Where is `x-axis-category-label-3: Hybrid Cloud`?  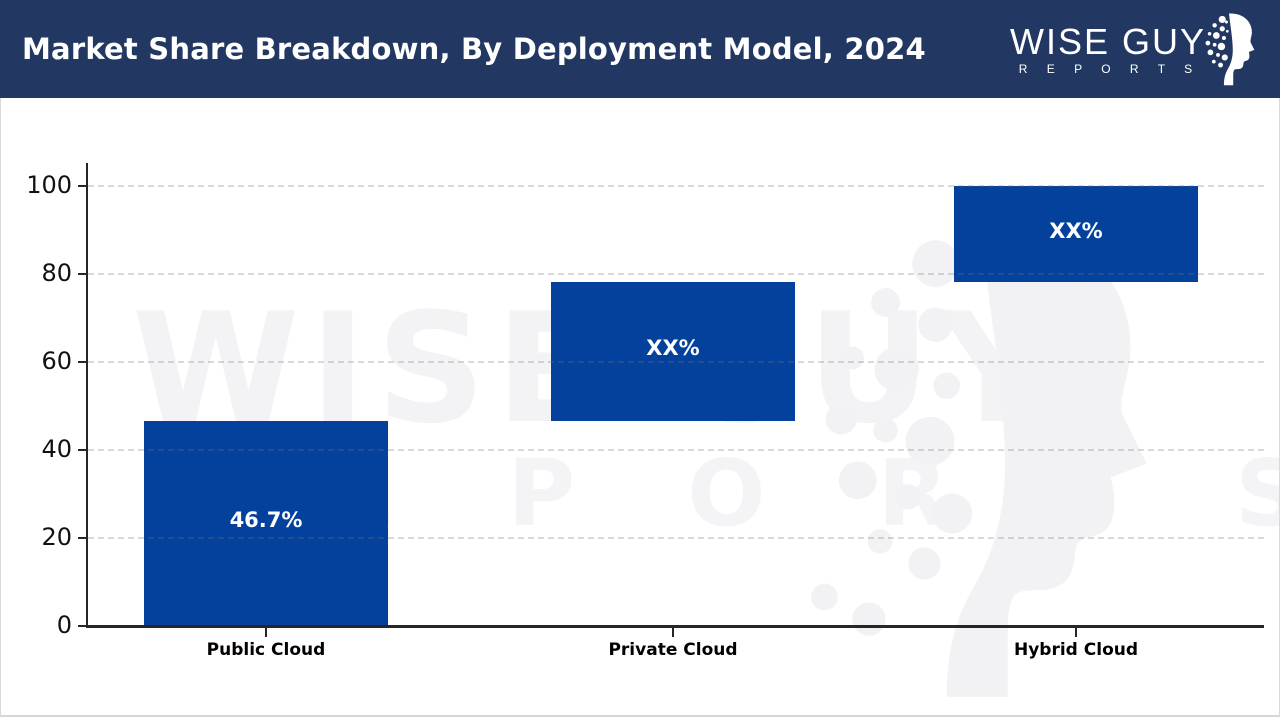 x-axis-category-label-3: Hybrid Cloud is located at coordinates (1076, 650).